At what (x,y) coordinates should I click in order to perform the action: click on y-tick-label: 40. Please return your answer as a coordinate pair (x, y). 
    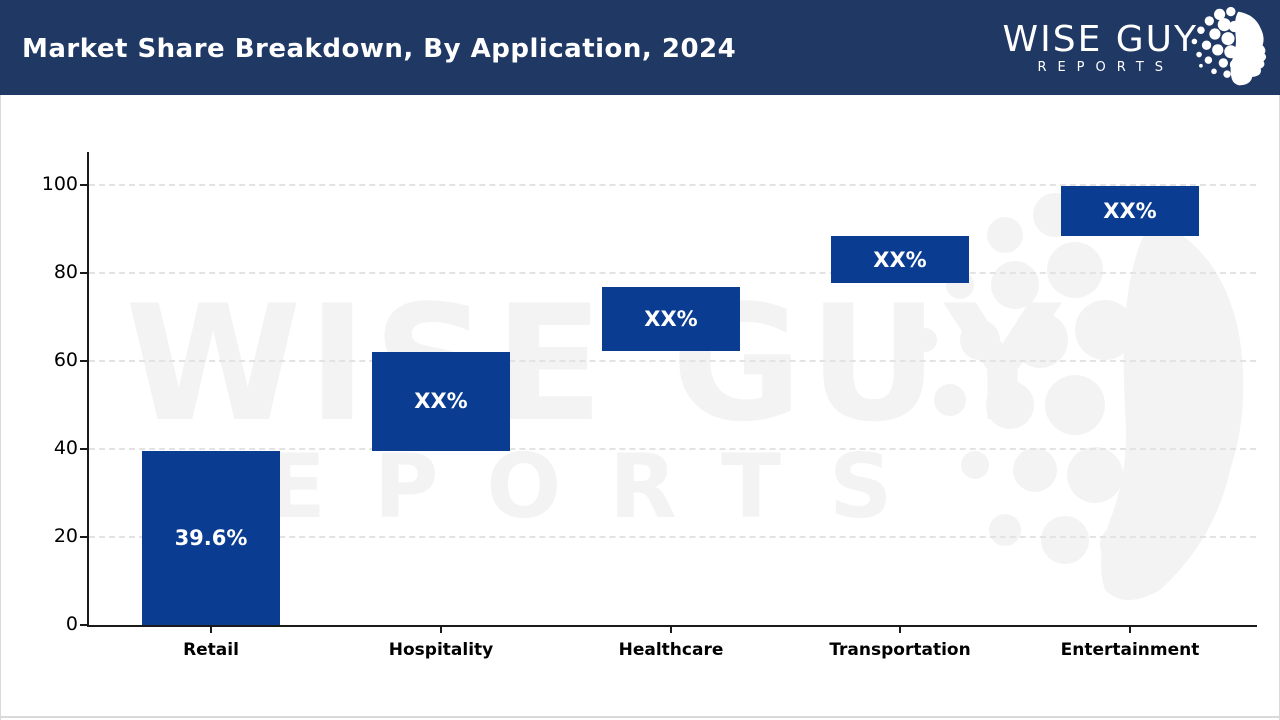
    Looking at the image, I should click on (65, 448).